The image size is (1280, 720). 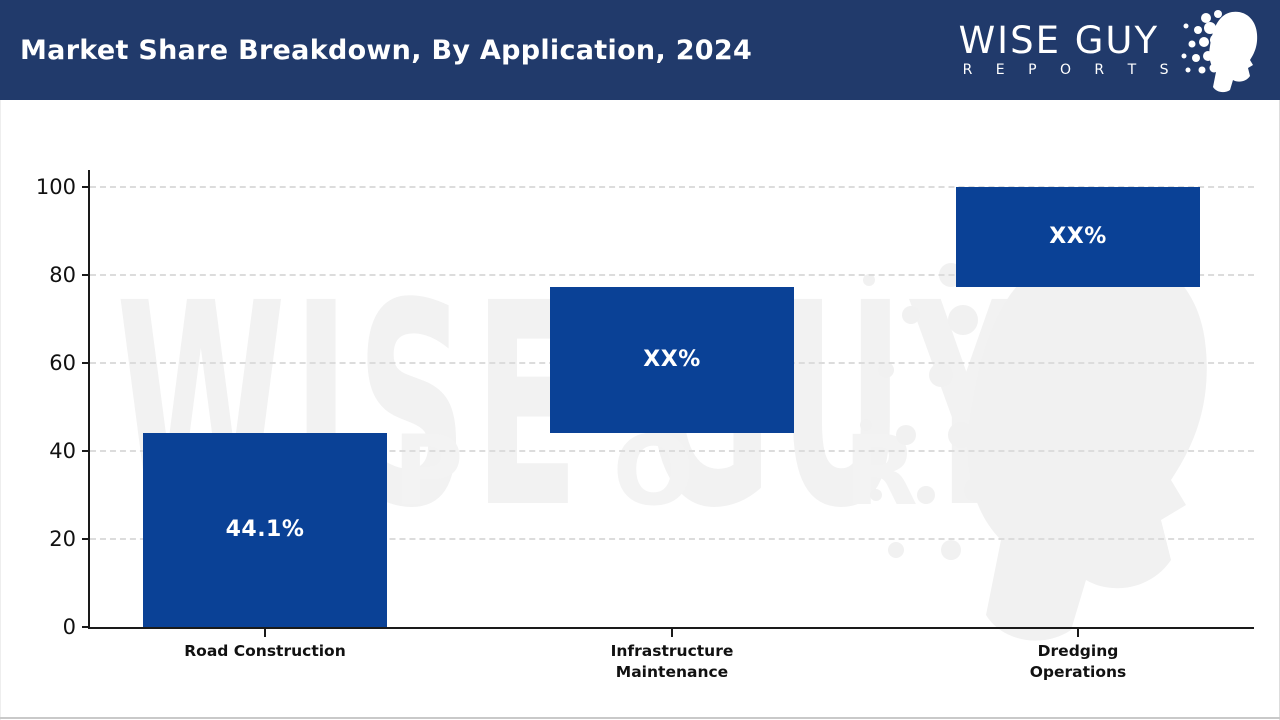 What do you see at coordinates (62, 275) in the screenshot?
I see `y-tick-label: 80` at bounding box center [62, 275].